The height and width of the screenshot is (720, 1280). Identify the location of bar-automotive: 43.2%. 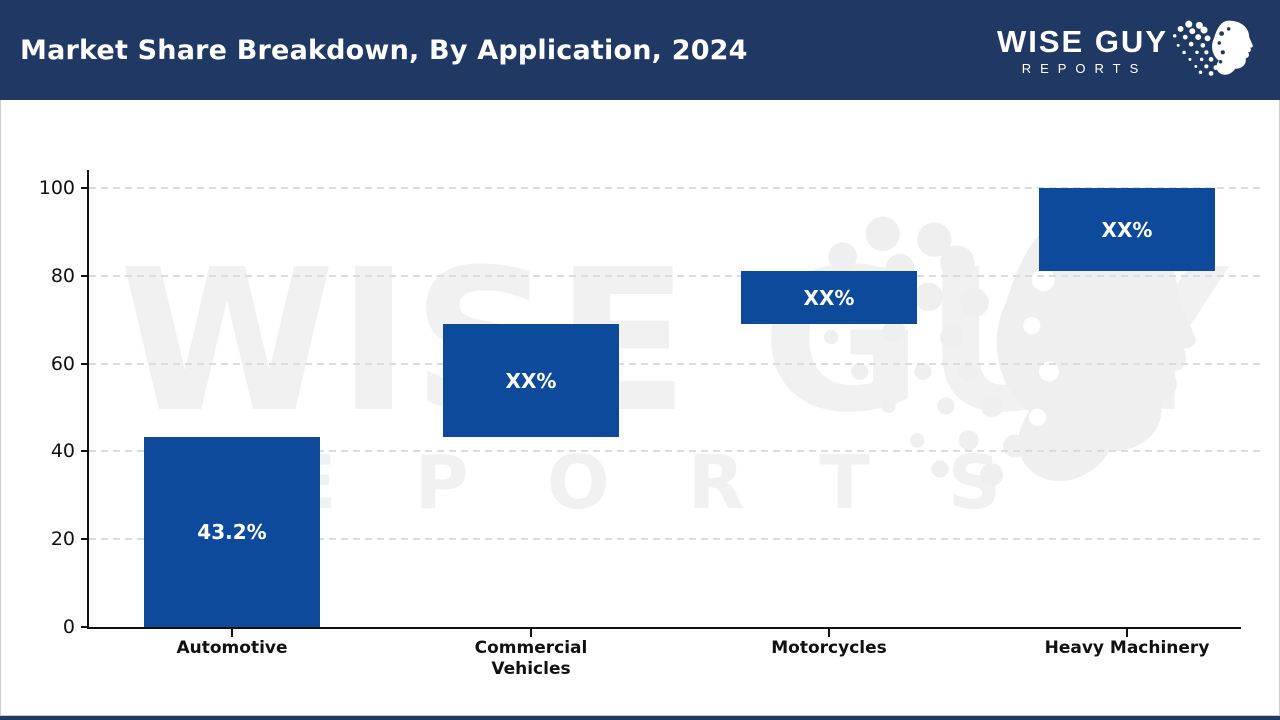
(232, 532).